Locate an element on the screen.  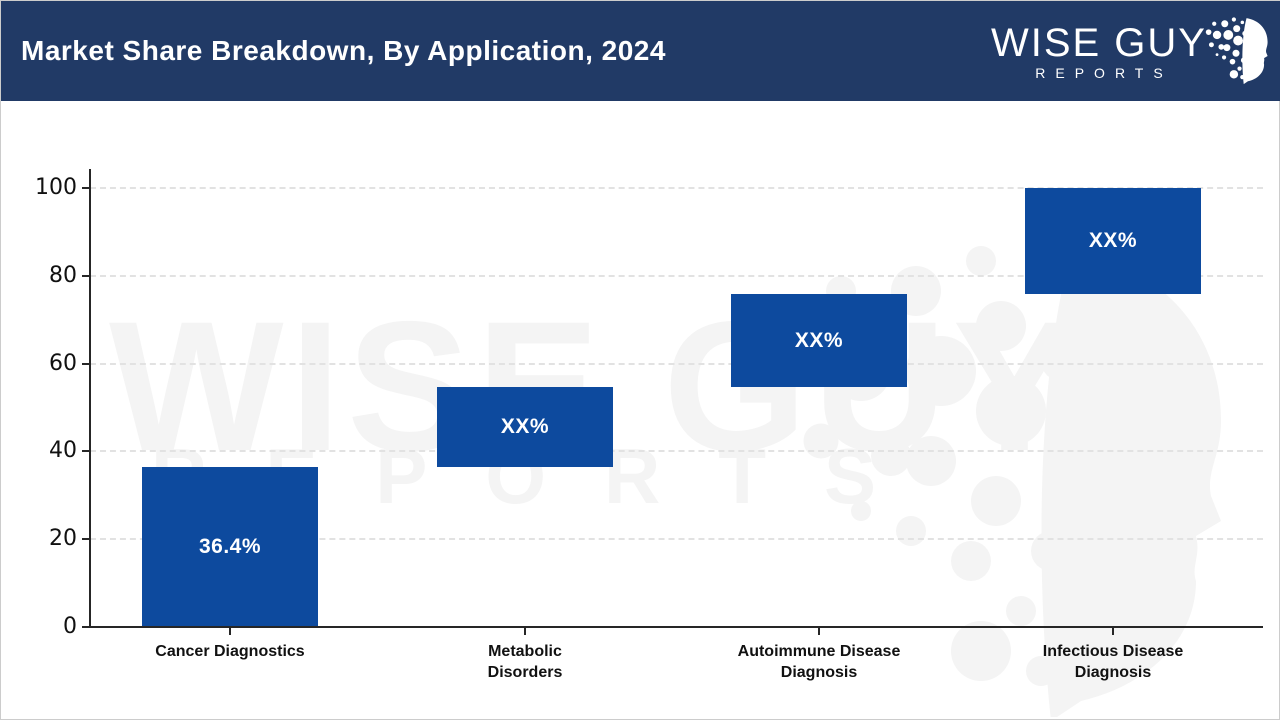
logo-face-icon is located at coordinates (1236, 51).